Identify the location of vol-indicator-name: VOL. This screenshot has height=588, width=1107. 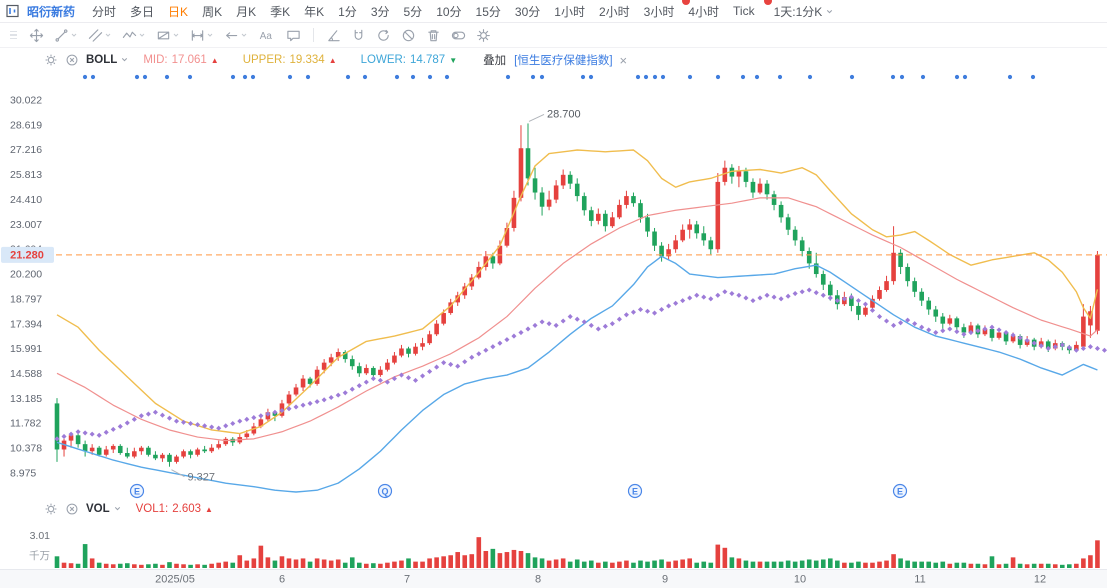
(98, 509).